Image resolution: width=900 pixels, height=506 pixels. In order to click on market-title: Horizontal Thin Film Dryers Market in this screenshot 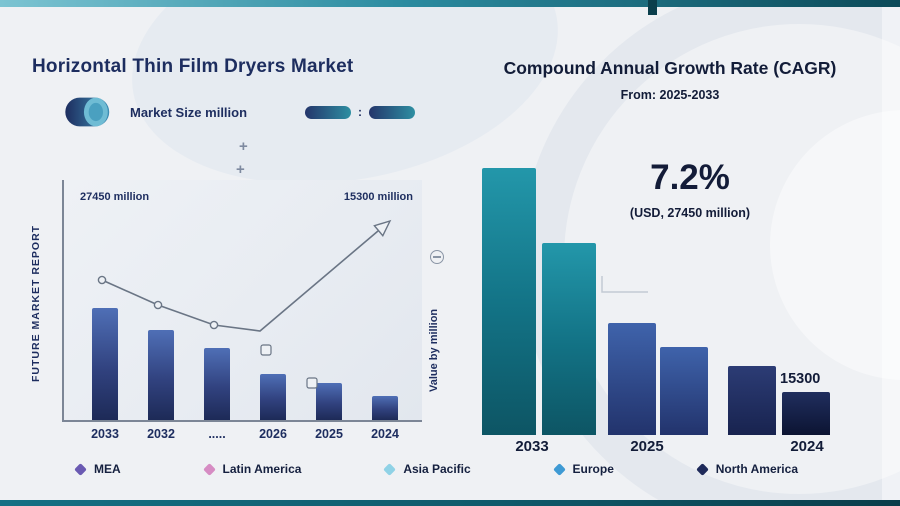, I will do `click(193, 66)`.